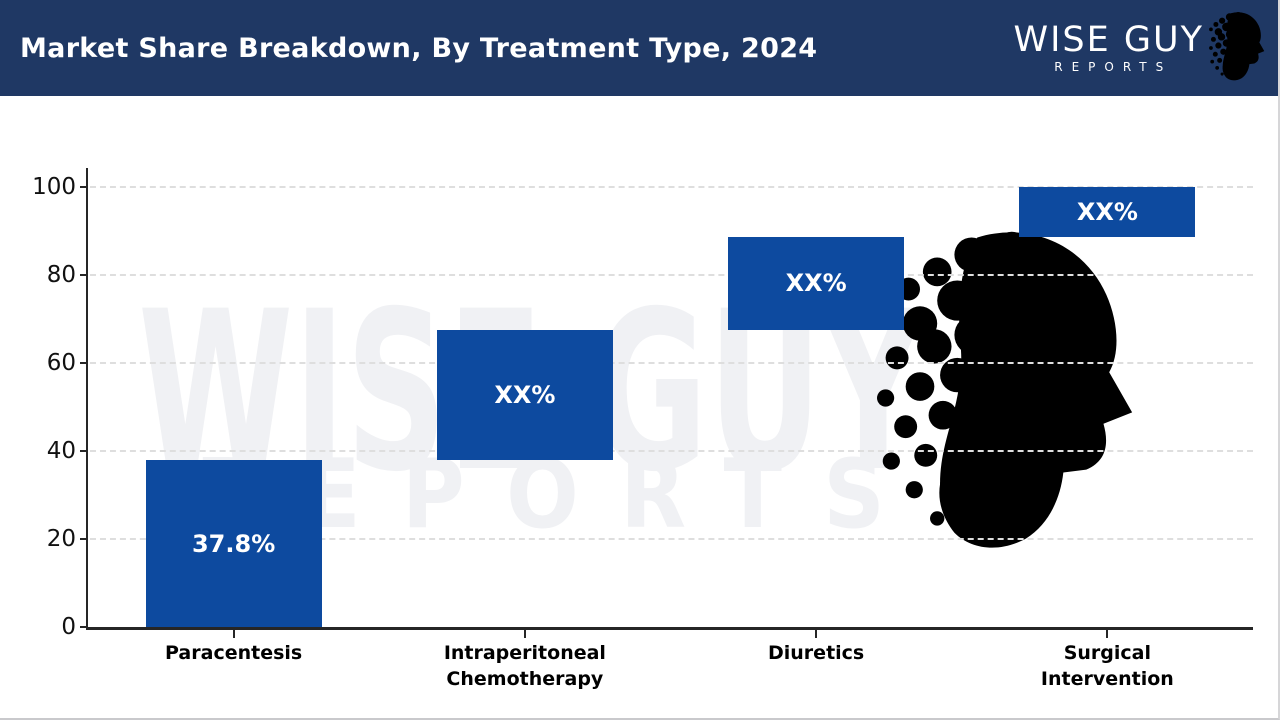 This screenshot has width=1280, height=720. What do you see at coordinates (1107, 666) in the screenshot?
I see `category-label: Surgical Intervention` at bounding box center [1107, 666].